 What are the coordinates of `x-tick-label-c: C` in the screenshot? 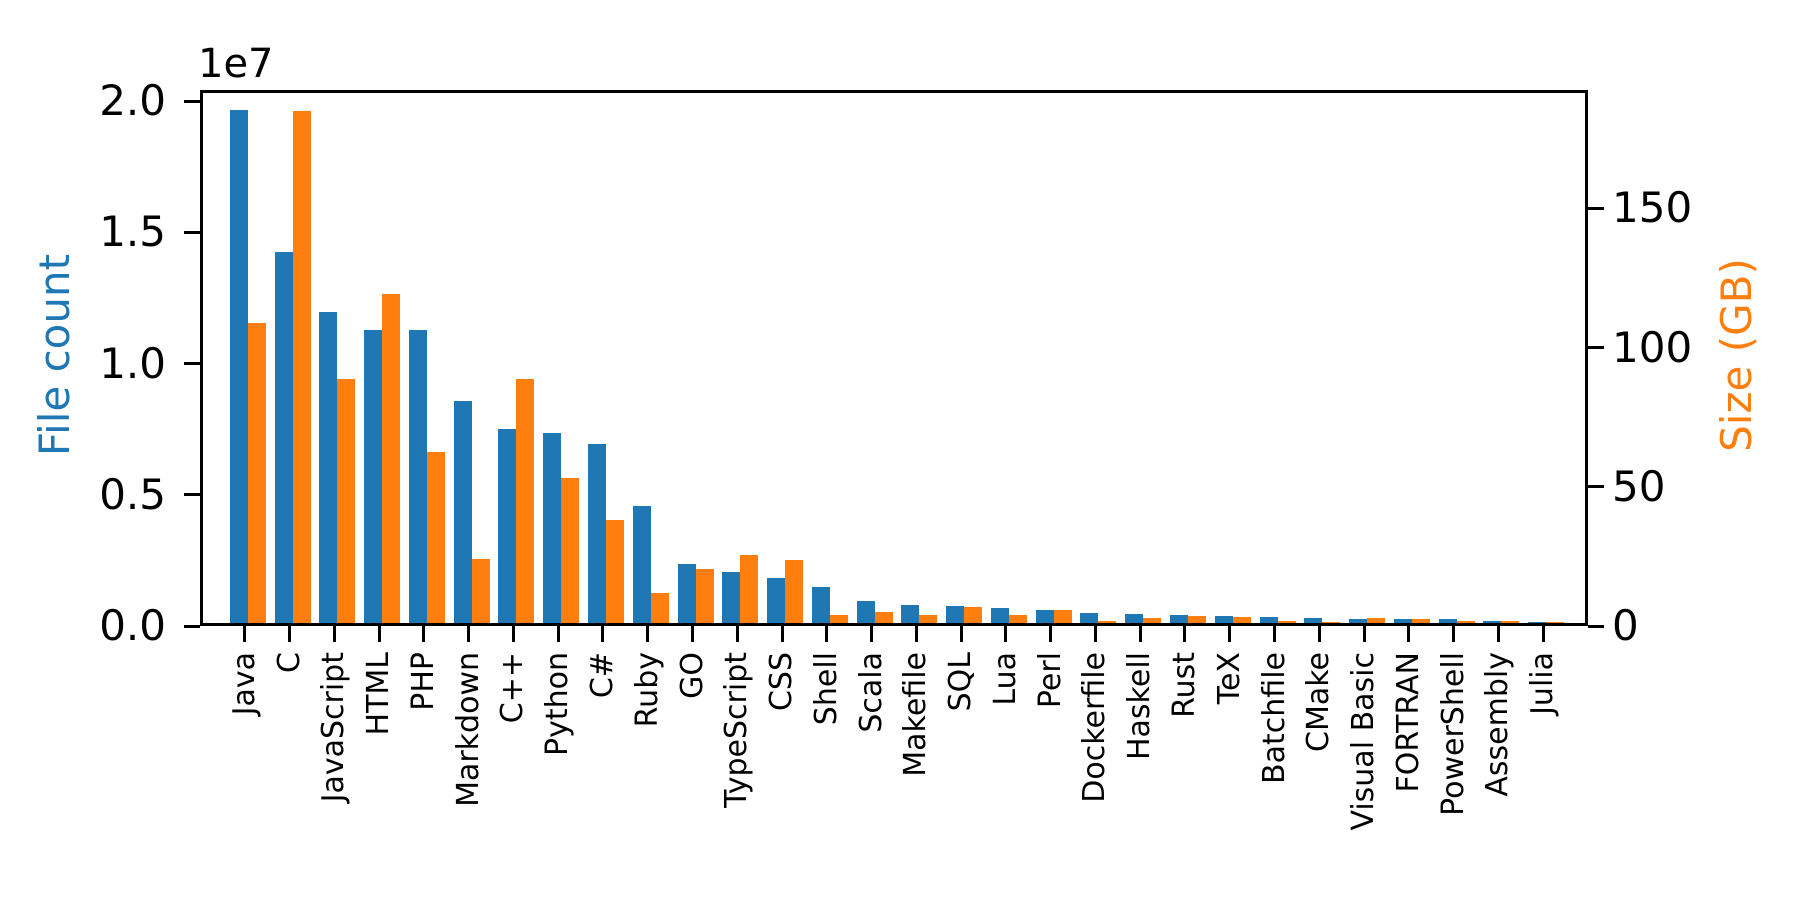 It's located at (289, 662).